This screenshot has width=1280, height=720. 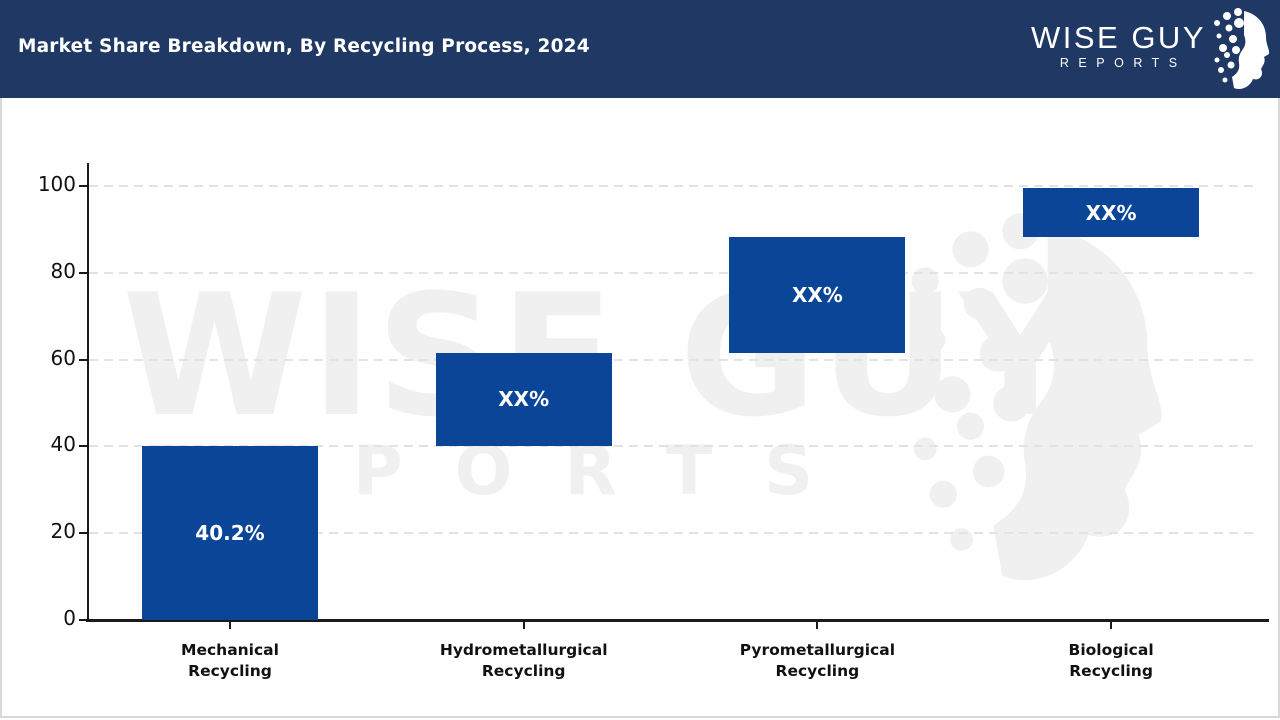 I want to click on x-category-label: Hydrometallurgical Recycling, so click(x=524, y=661).